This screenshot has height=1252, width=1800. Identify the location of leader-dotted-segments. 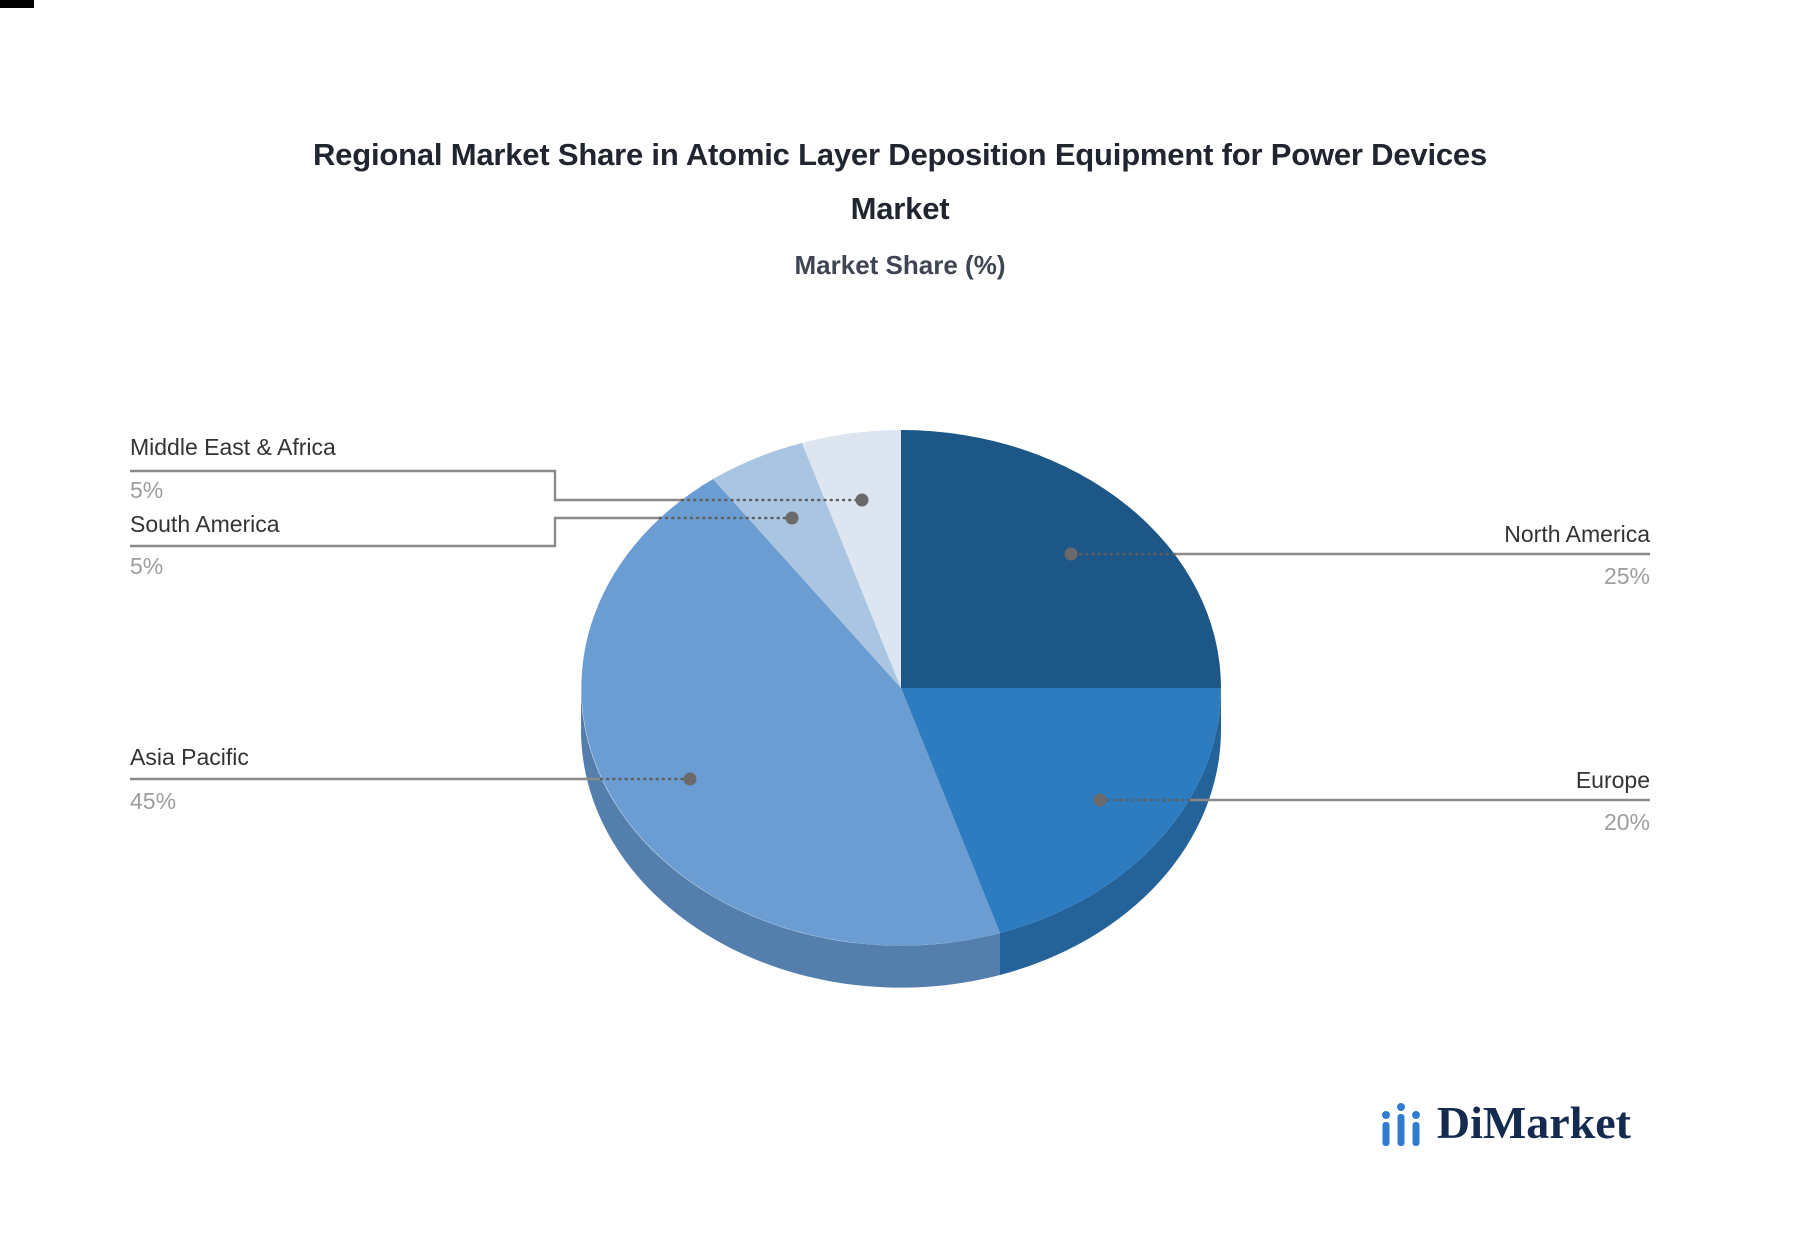
(895, 650).